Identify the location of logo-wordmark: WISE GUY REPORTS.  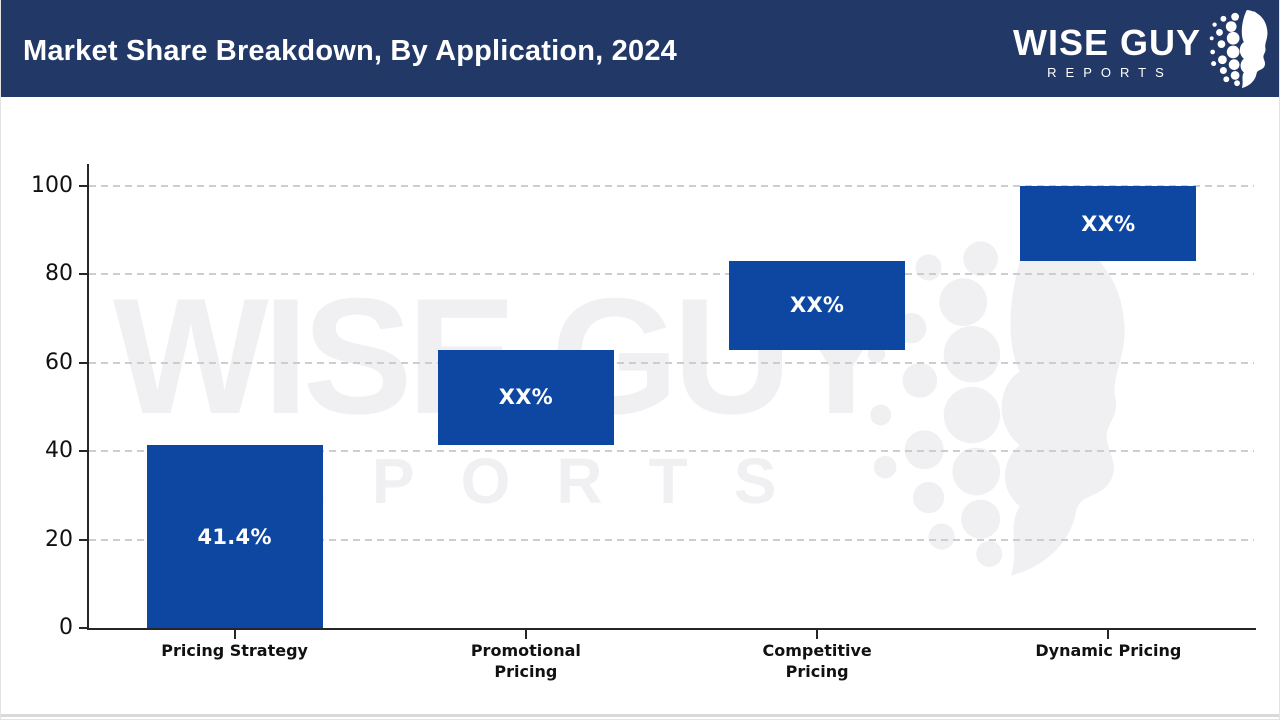
(1106, 51).